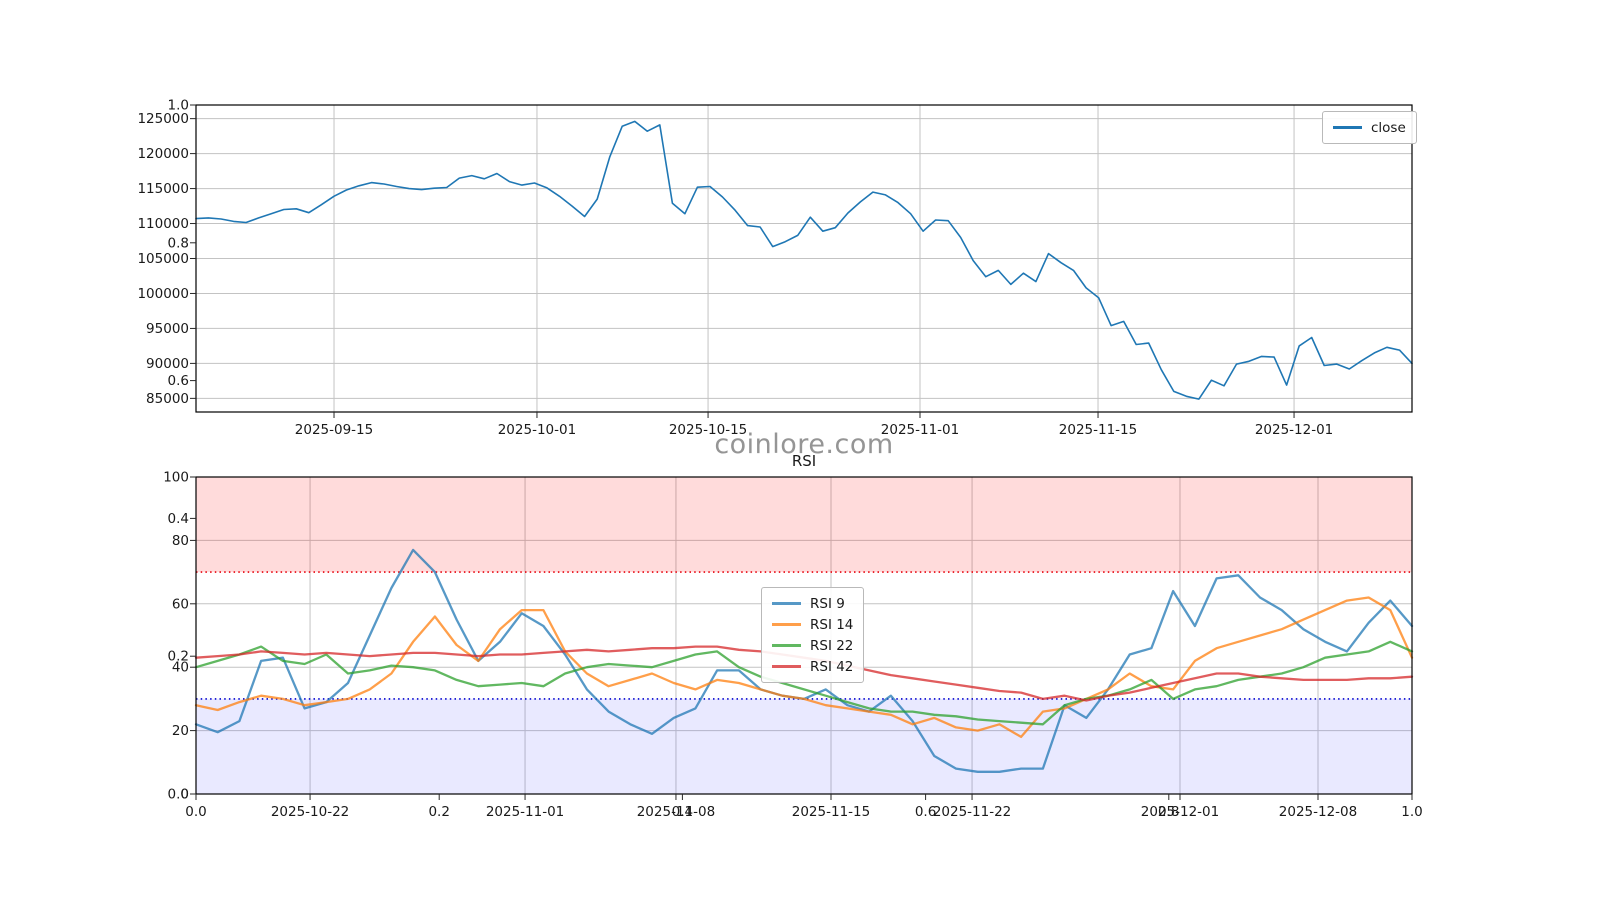 The image size is (1600, 900). I want to click on y-tick-label: 105000, so click(163, 259).